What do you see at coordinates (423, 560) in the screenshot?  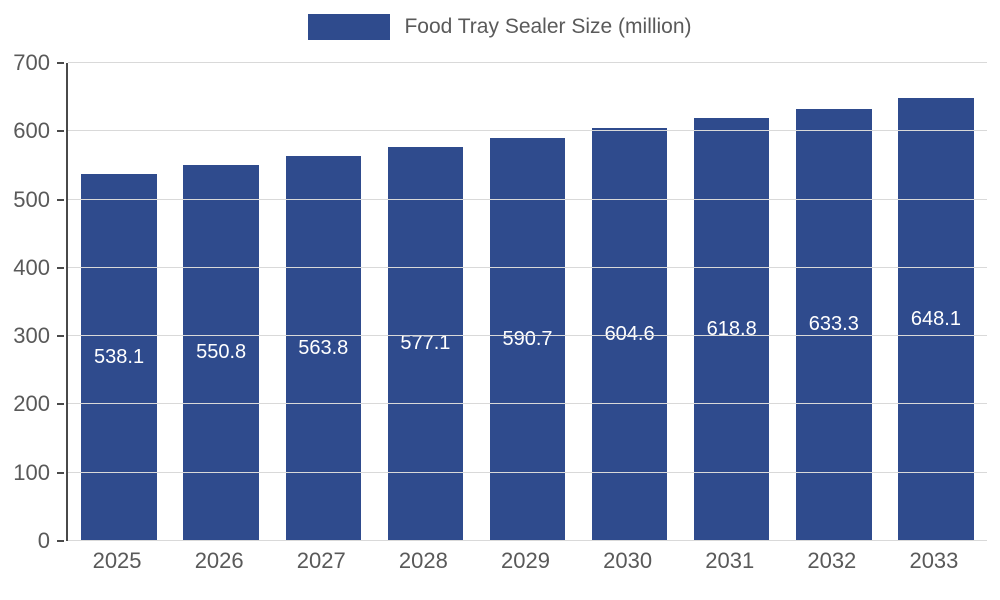 I see `x-tick-label: 2028` at bounding box center [423, 560].